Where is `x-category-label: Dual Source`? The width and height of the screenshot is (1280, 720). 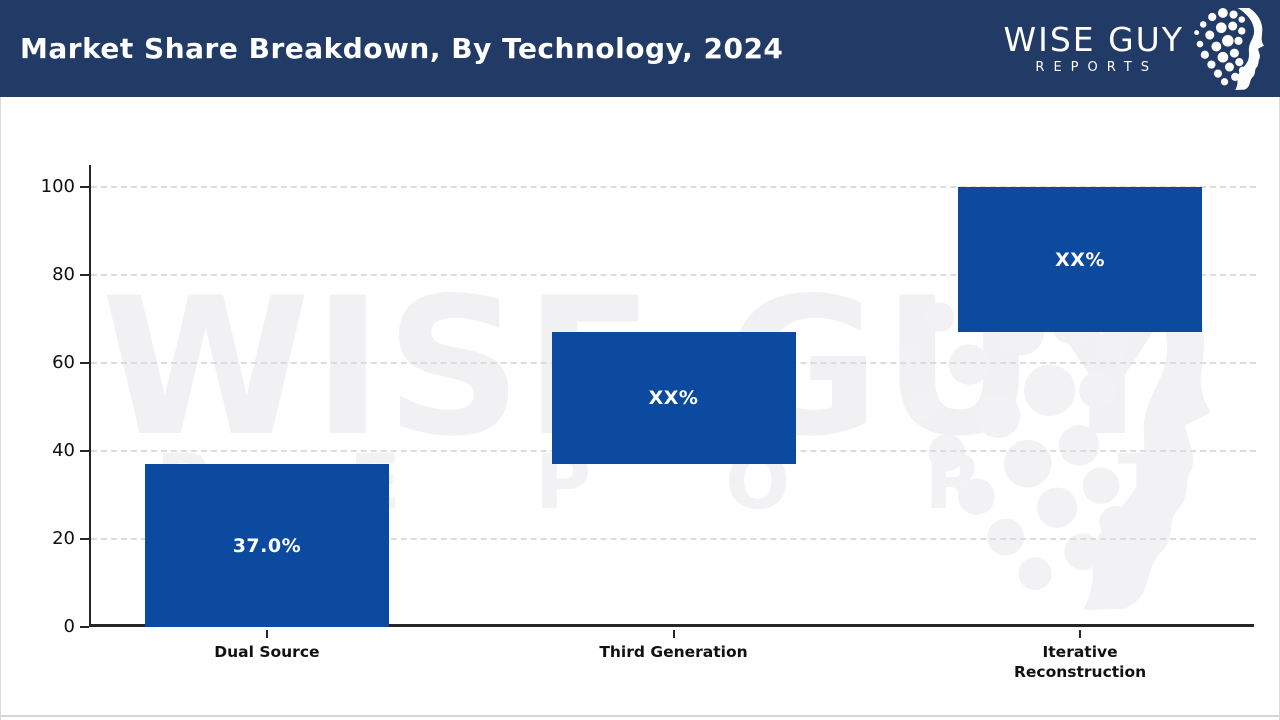 x-category-label: Dual Source is located at coordinates (267, 652).